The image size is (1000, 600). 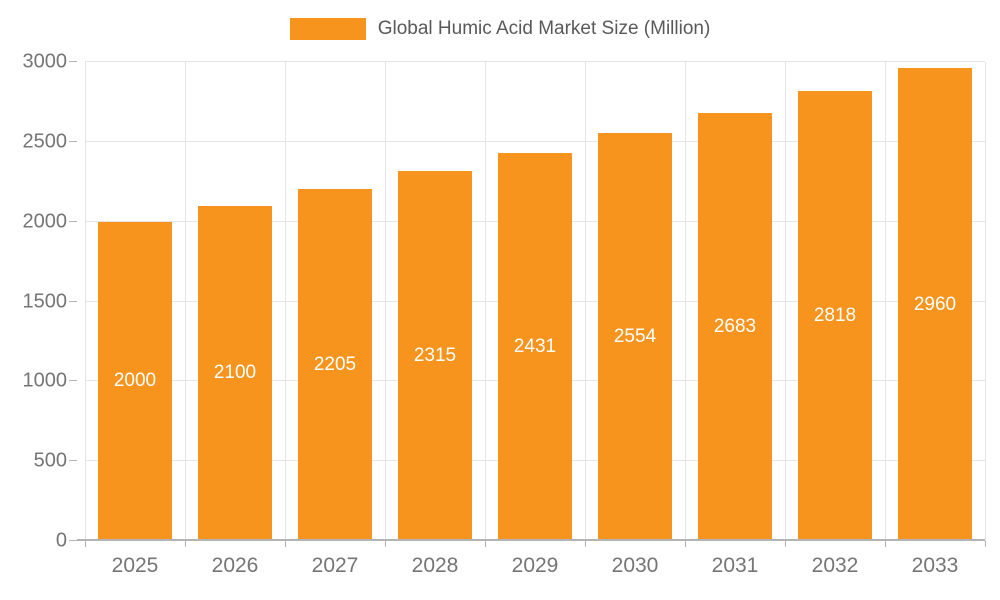 I want to click on bar-2031: 2683, so click(x=735, y=326).